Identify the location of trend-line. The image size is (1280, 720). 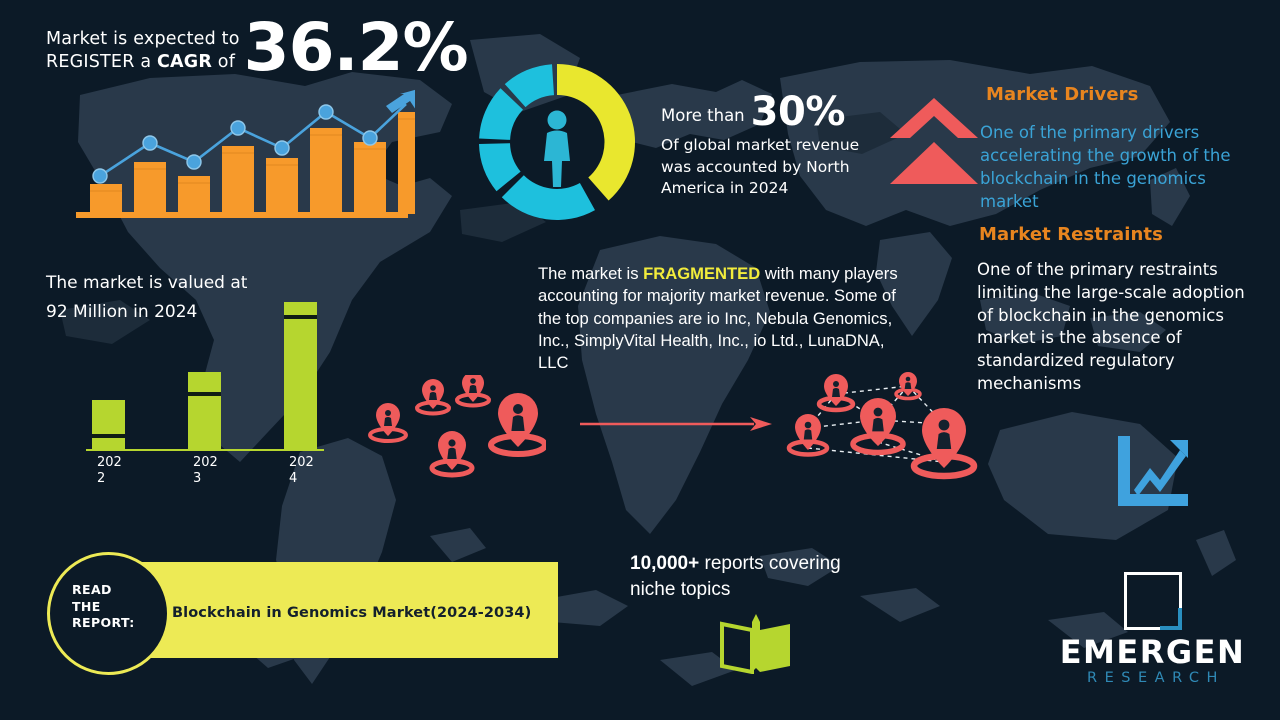
(253, 140).